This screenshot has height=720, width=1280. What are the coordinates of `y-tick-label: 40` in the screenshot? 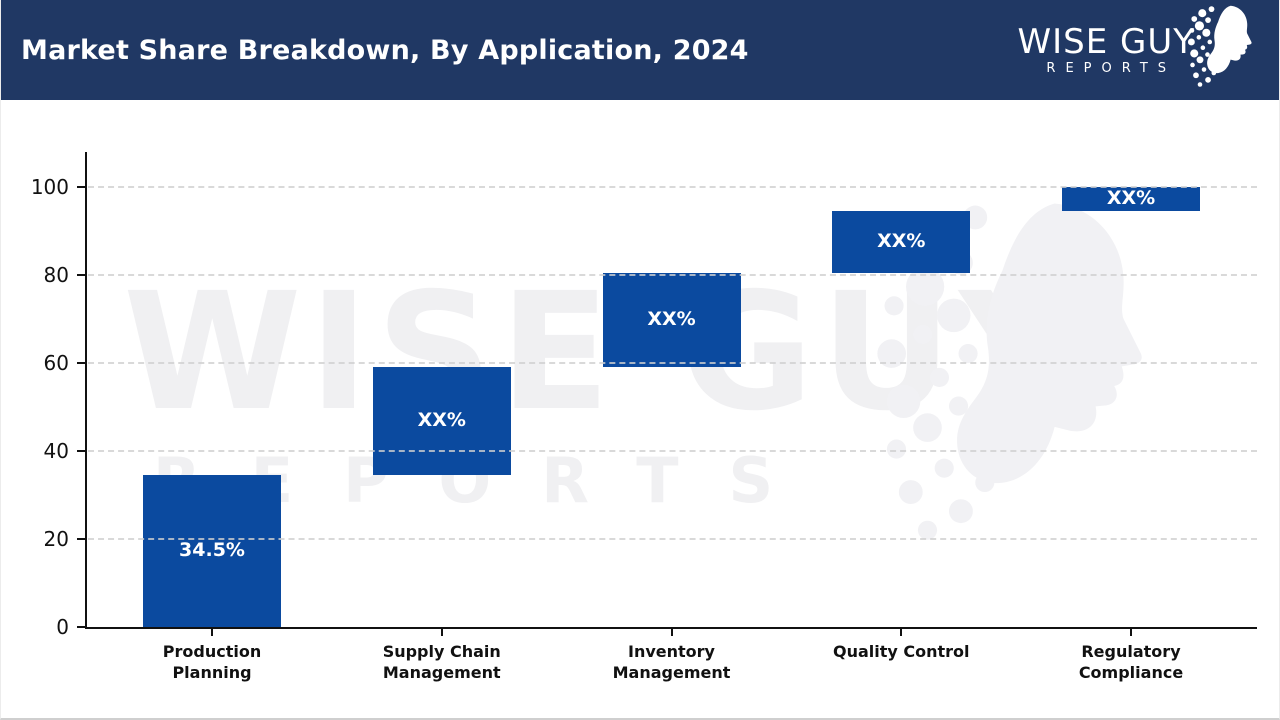 It's located at (56, 451).